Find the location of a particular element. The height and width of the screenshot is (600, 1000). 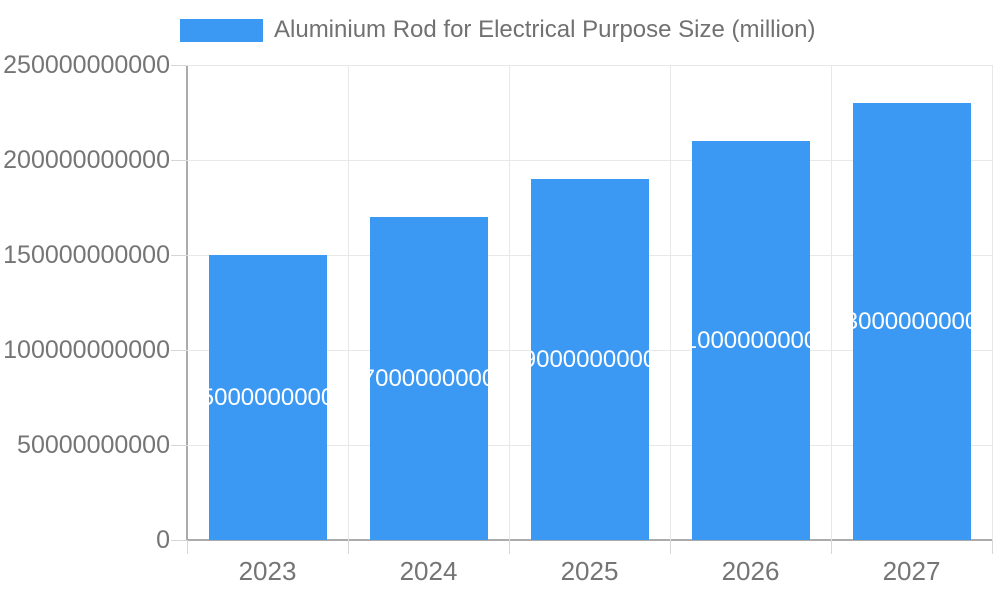

y-axis-label: 50000000000 is located at coordinates (93, 445).